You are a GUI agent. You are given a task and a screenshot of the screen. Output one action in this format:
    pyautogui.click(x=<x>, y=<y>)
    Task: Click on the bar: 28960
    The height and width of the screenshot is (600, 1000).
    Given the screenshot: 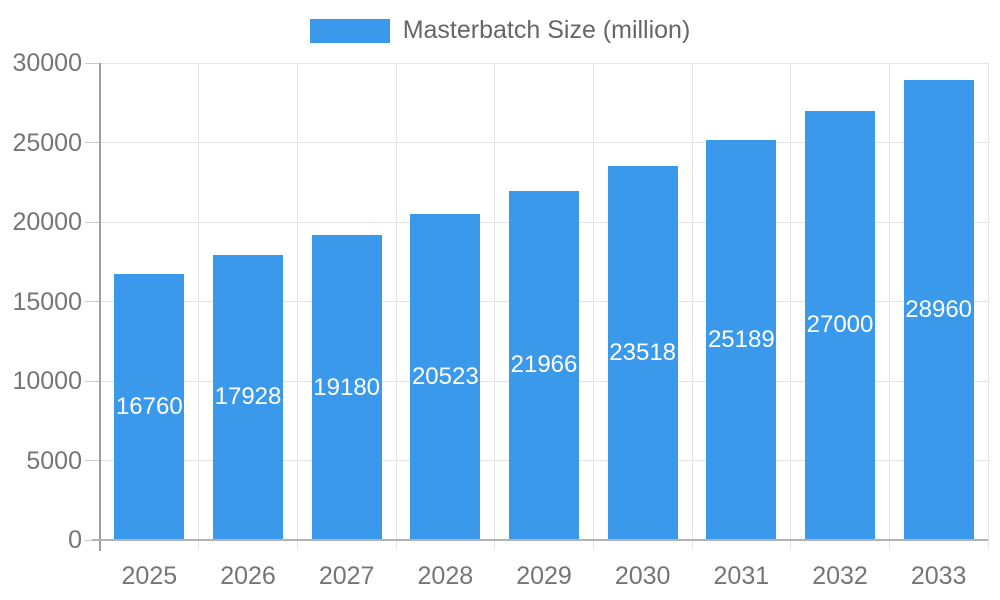 What is the action you would take?
    pyautogui.click(x=938, y=309)
    